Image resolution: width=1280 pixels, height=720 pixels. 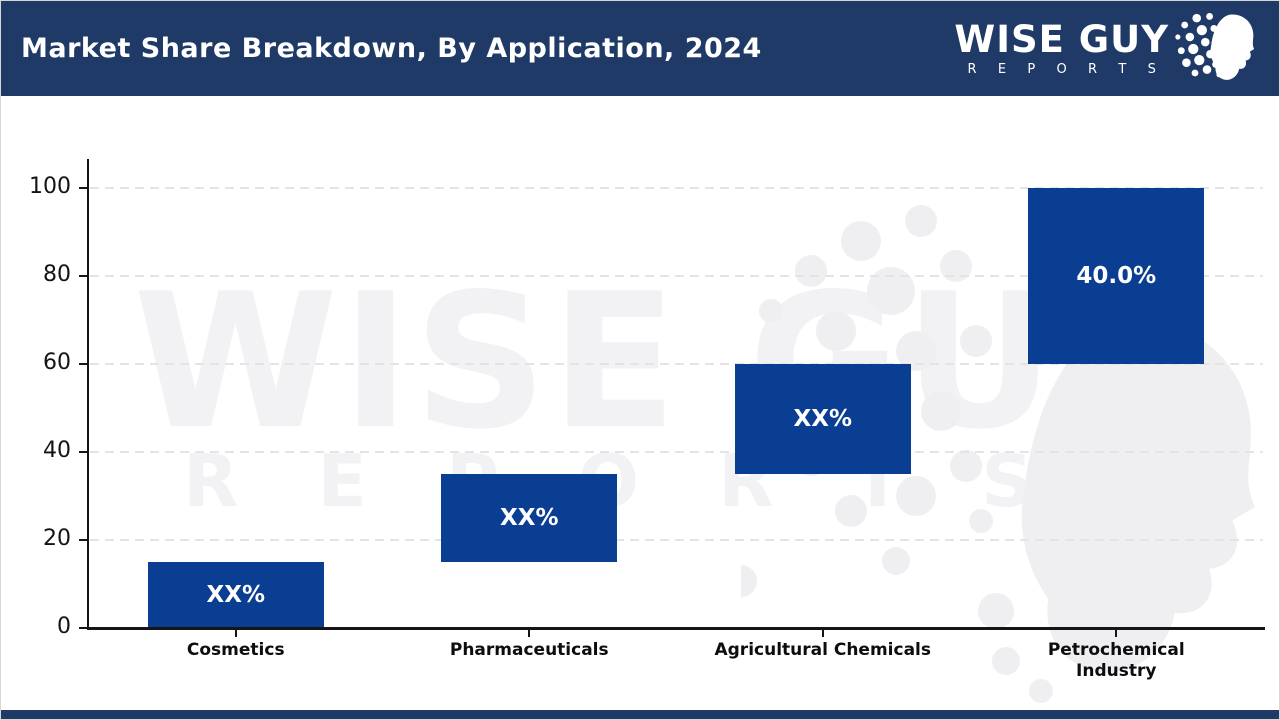 I want to click on logo-face-icon, so click(x=1215, y=46).